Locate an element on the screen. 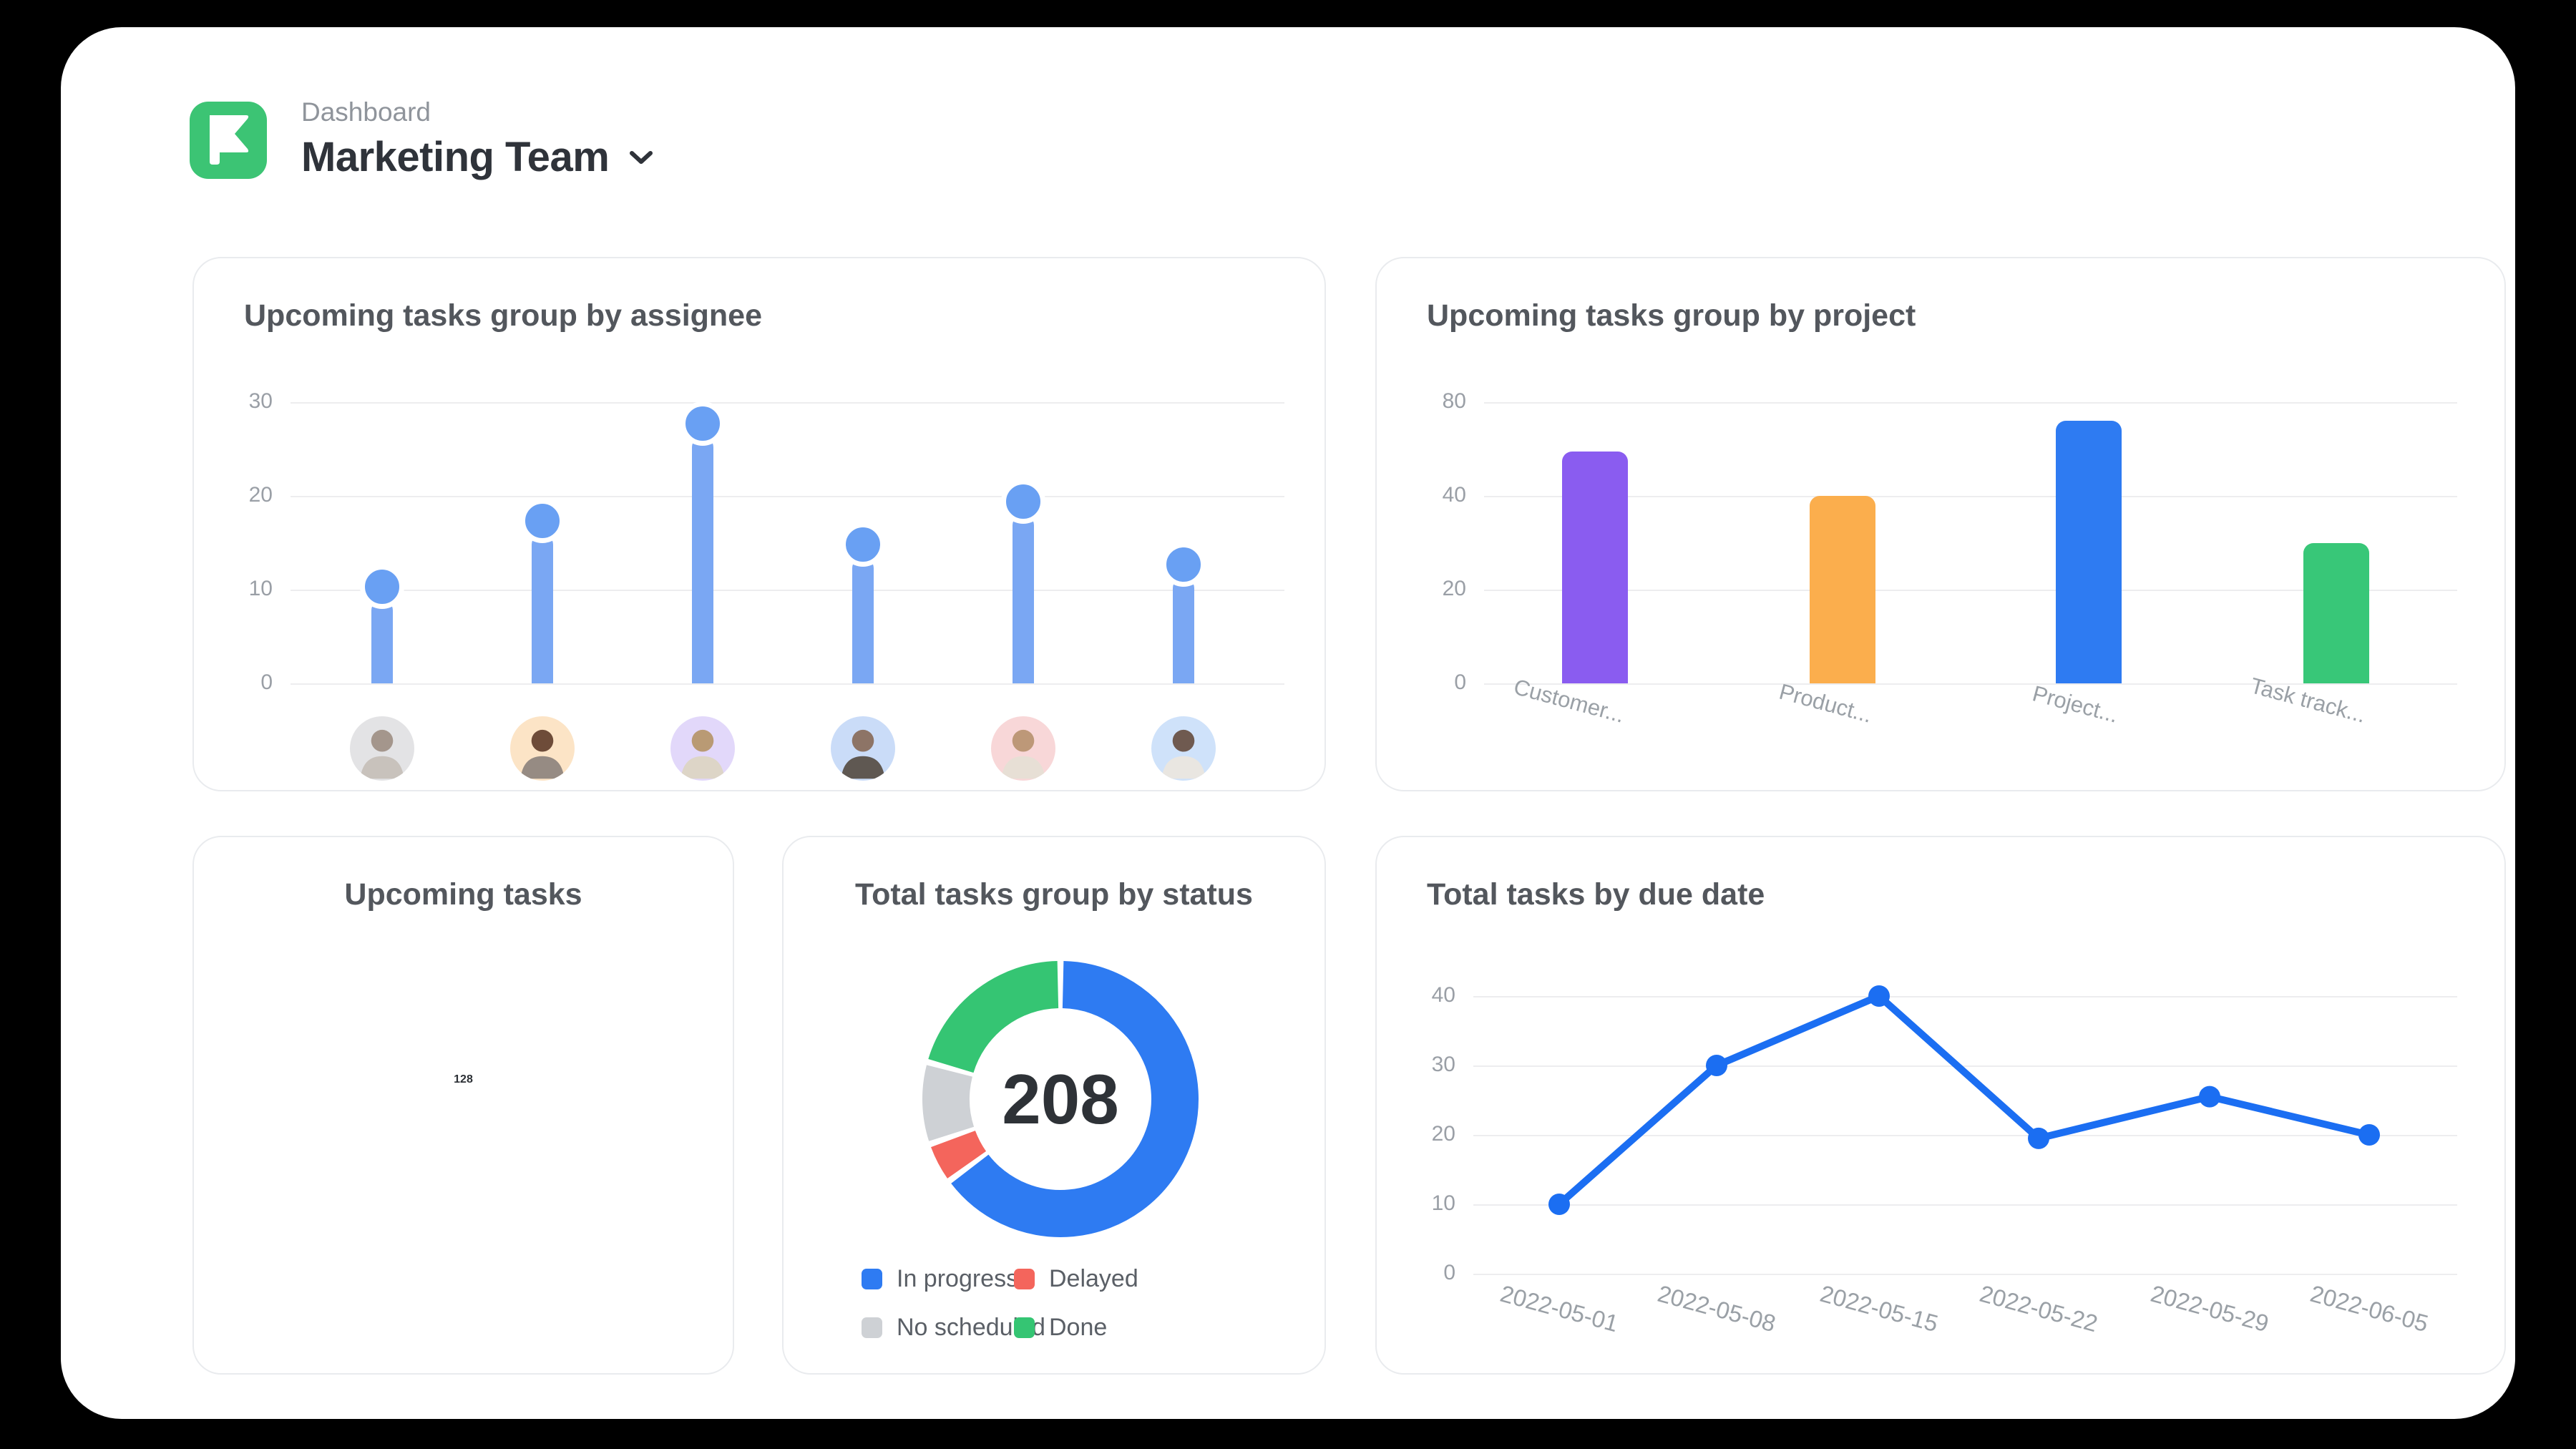 Image resolution: width=2576 pixels, height=1449 pixels. chevron-down-icon is located at coordinates (641, 157).